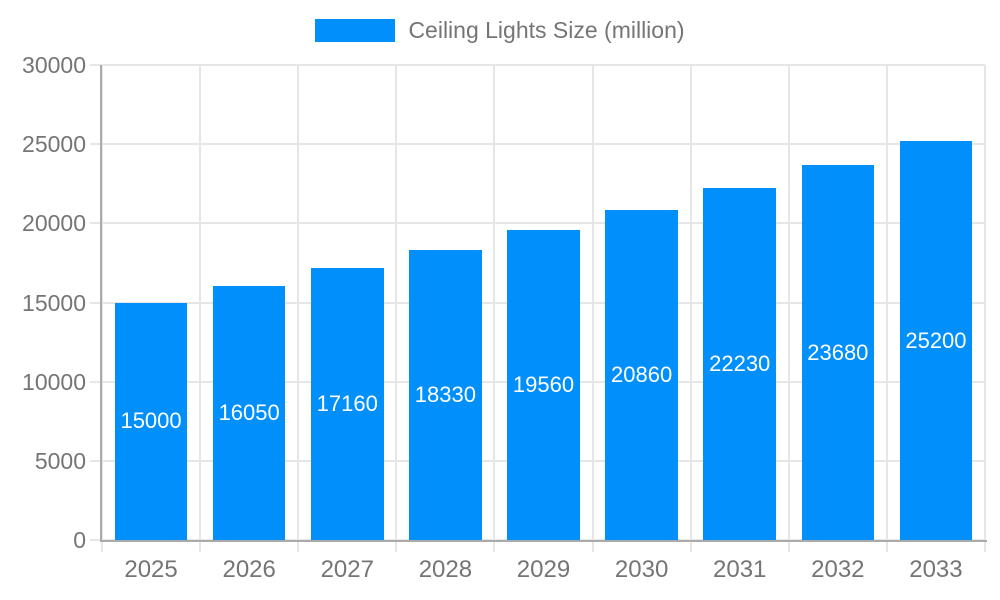 This screenshot has width=1000, height=600. Describe the element at coordinates (54, 65) in the screenshot. I see `y-axis-tick-label: 30000` at that location.